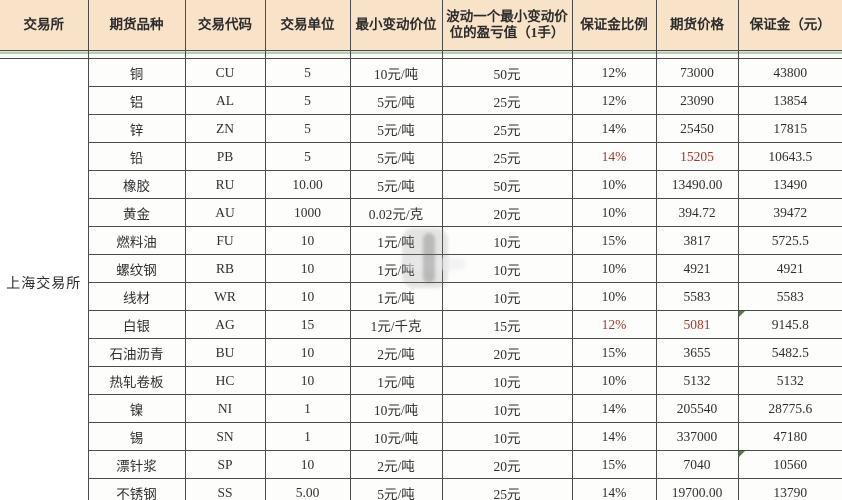  I want to click on cell-price: 5081, so click(697, 324).